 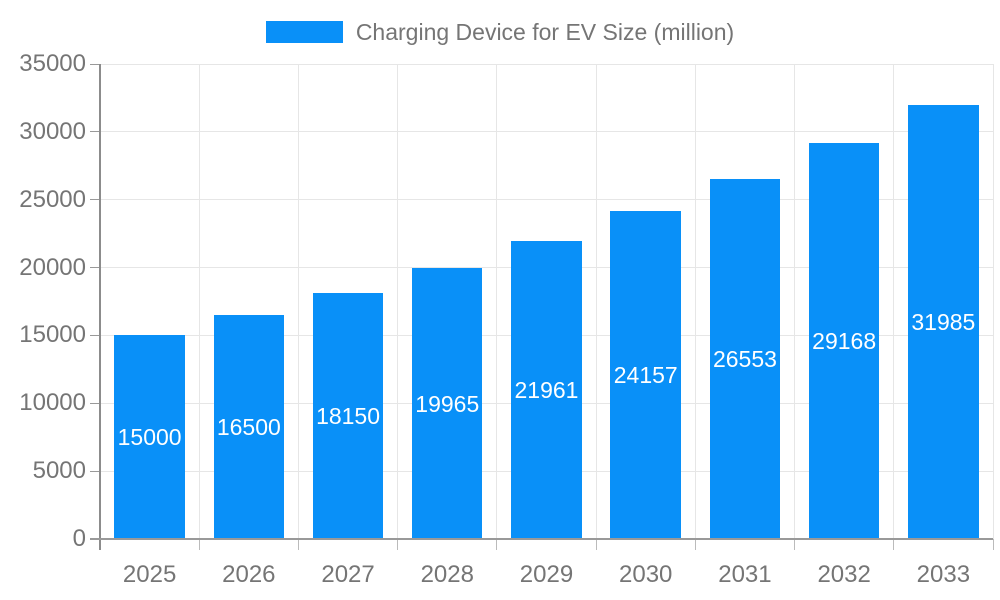 I want to click on y-tick-label: 30000, so click(x=52, y=131).